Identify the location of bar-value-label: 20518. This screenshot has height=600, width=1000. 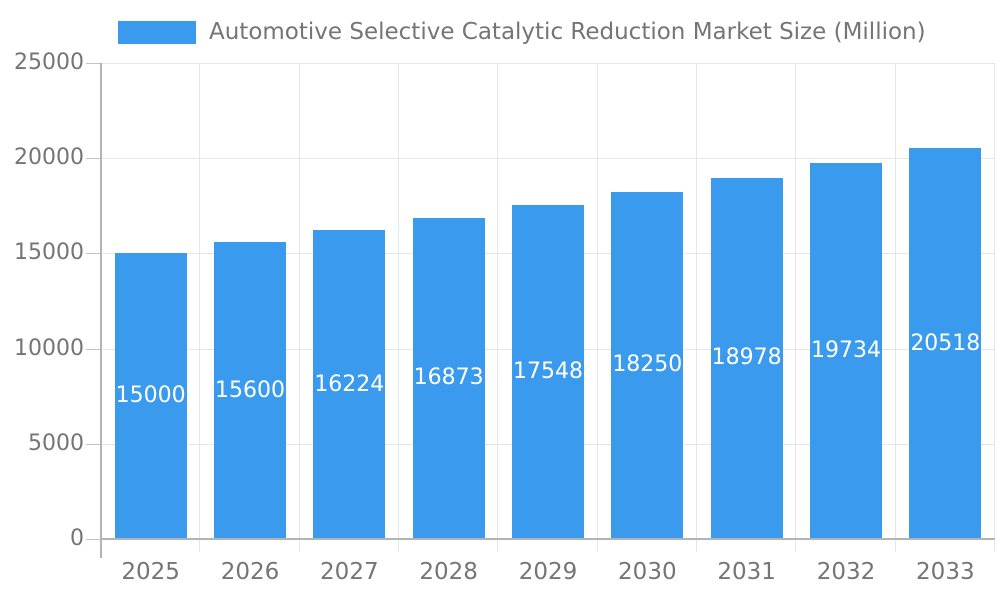
(945, 343).